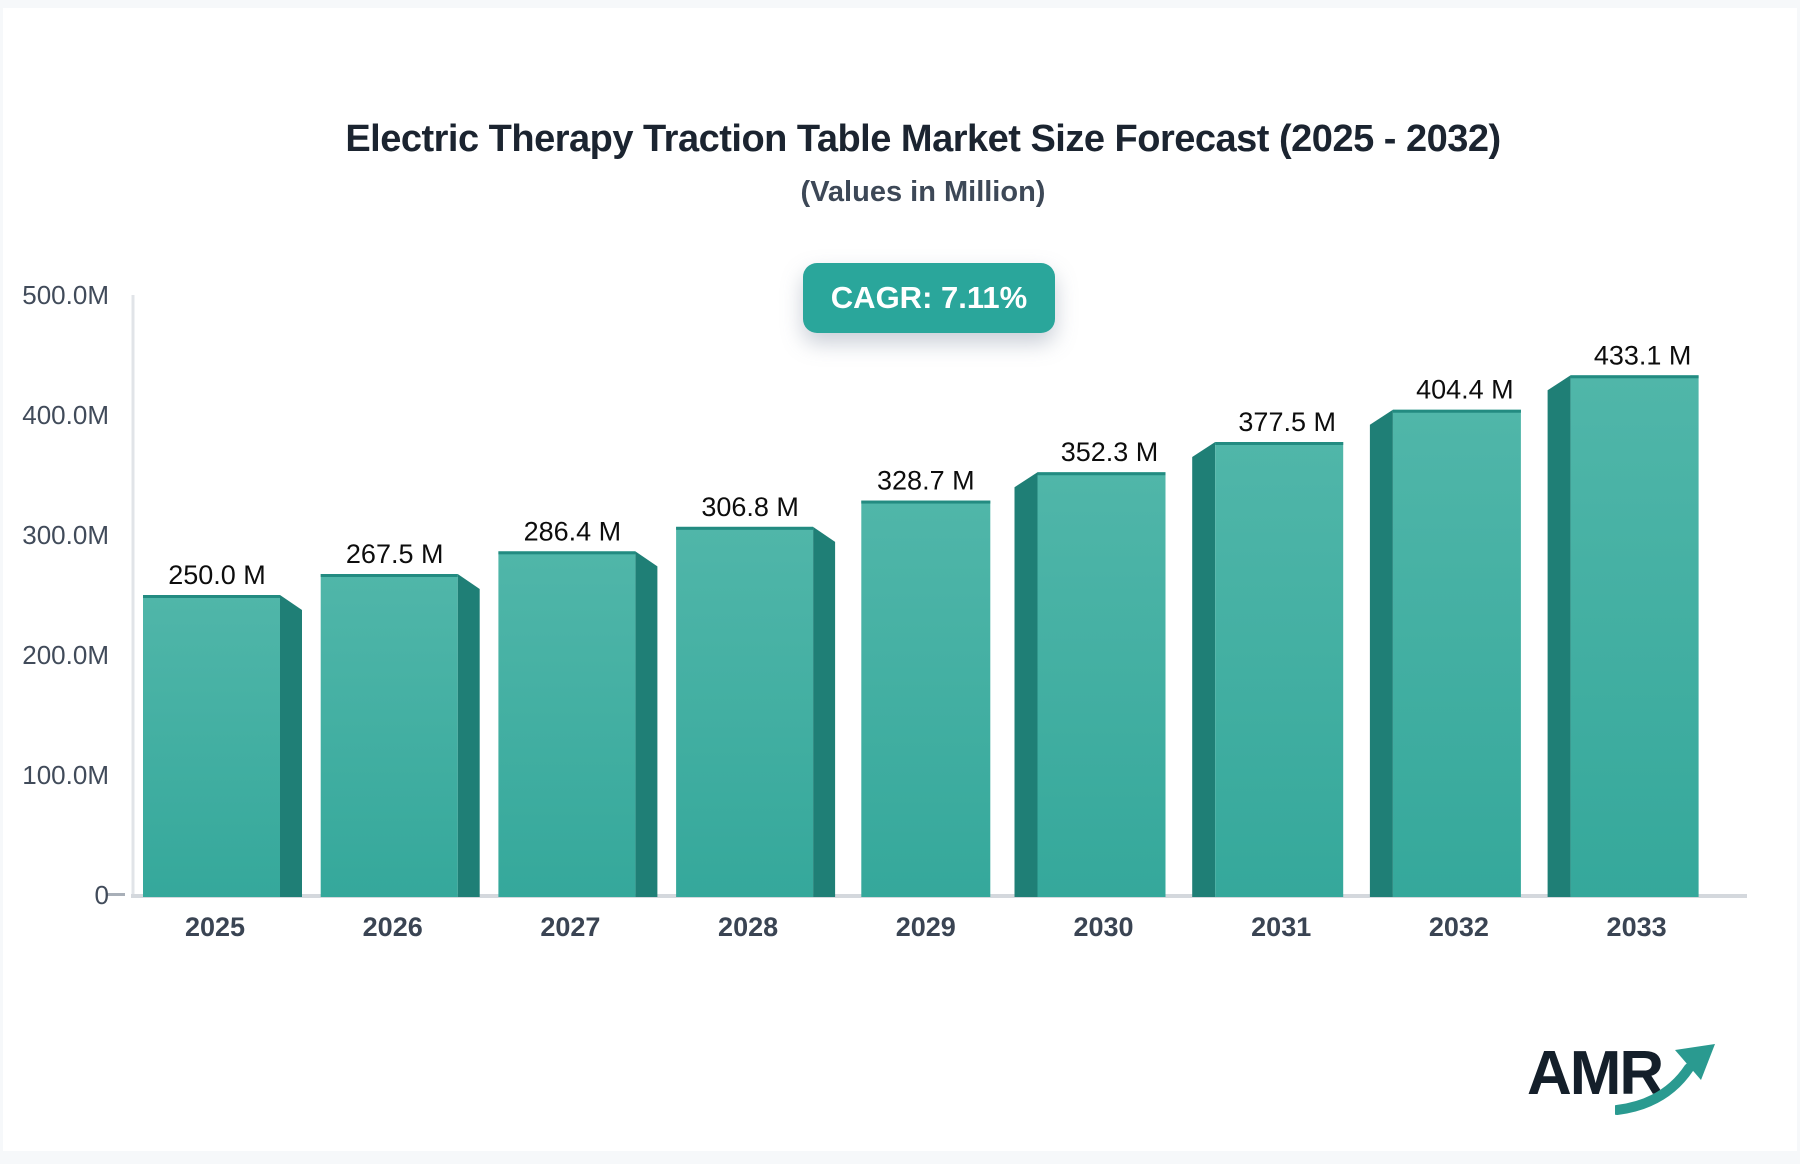  I want to click on bar-side-face-2028, so click(824, 711).